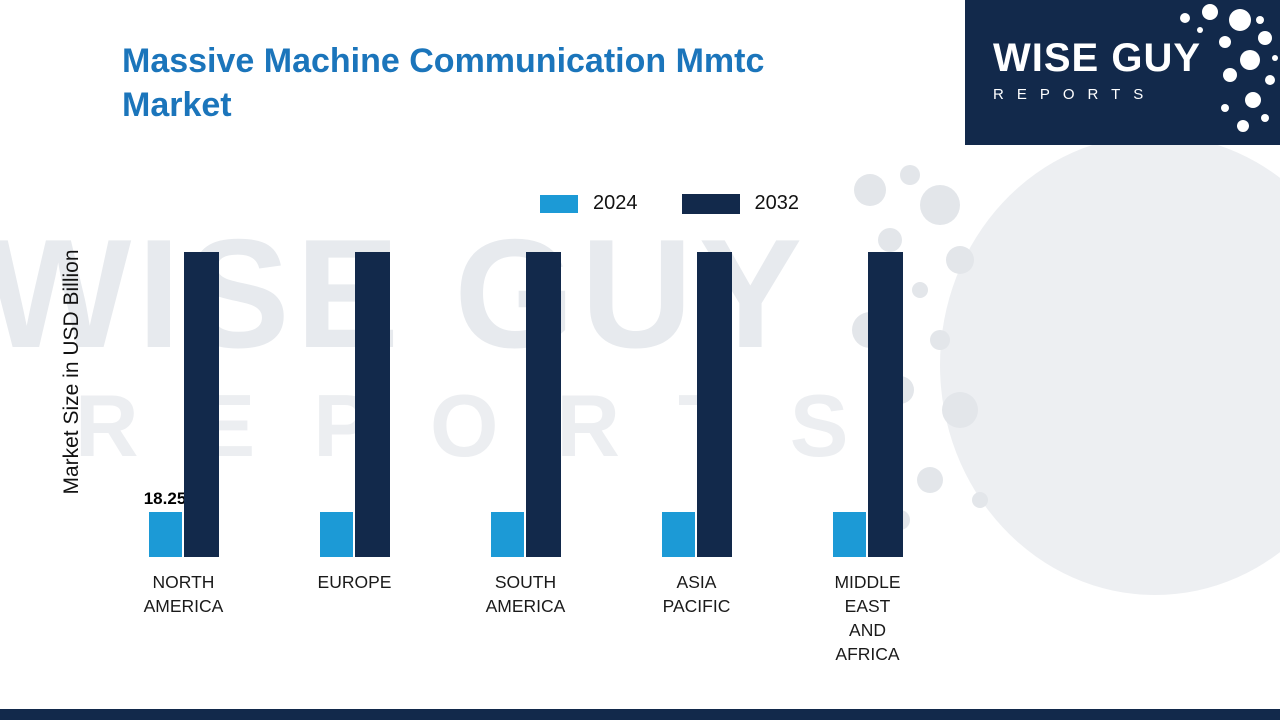 Image resolution: width=1280 pixels, height=720 pixels. What do you see at coordinates (669, 203) in the screenshot?
I see `chart-legend: 2024 2032` at bounding box center [669, 203].